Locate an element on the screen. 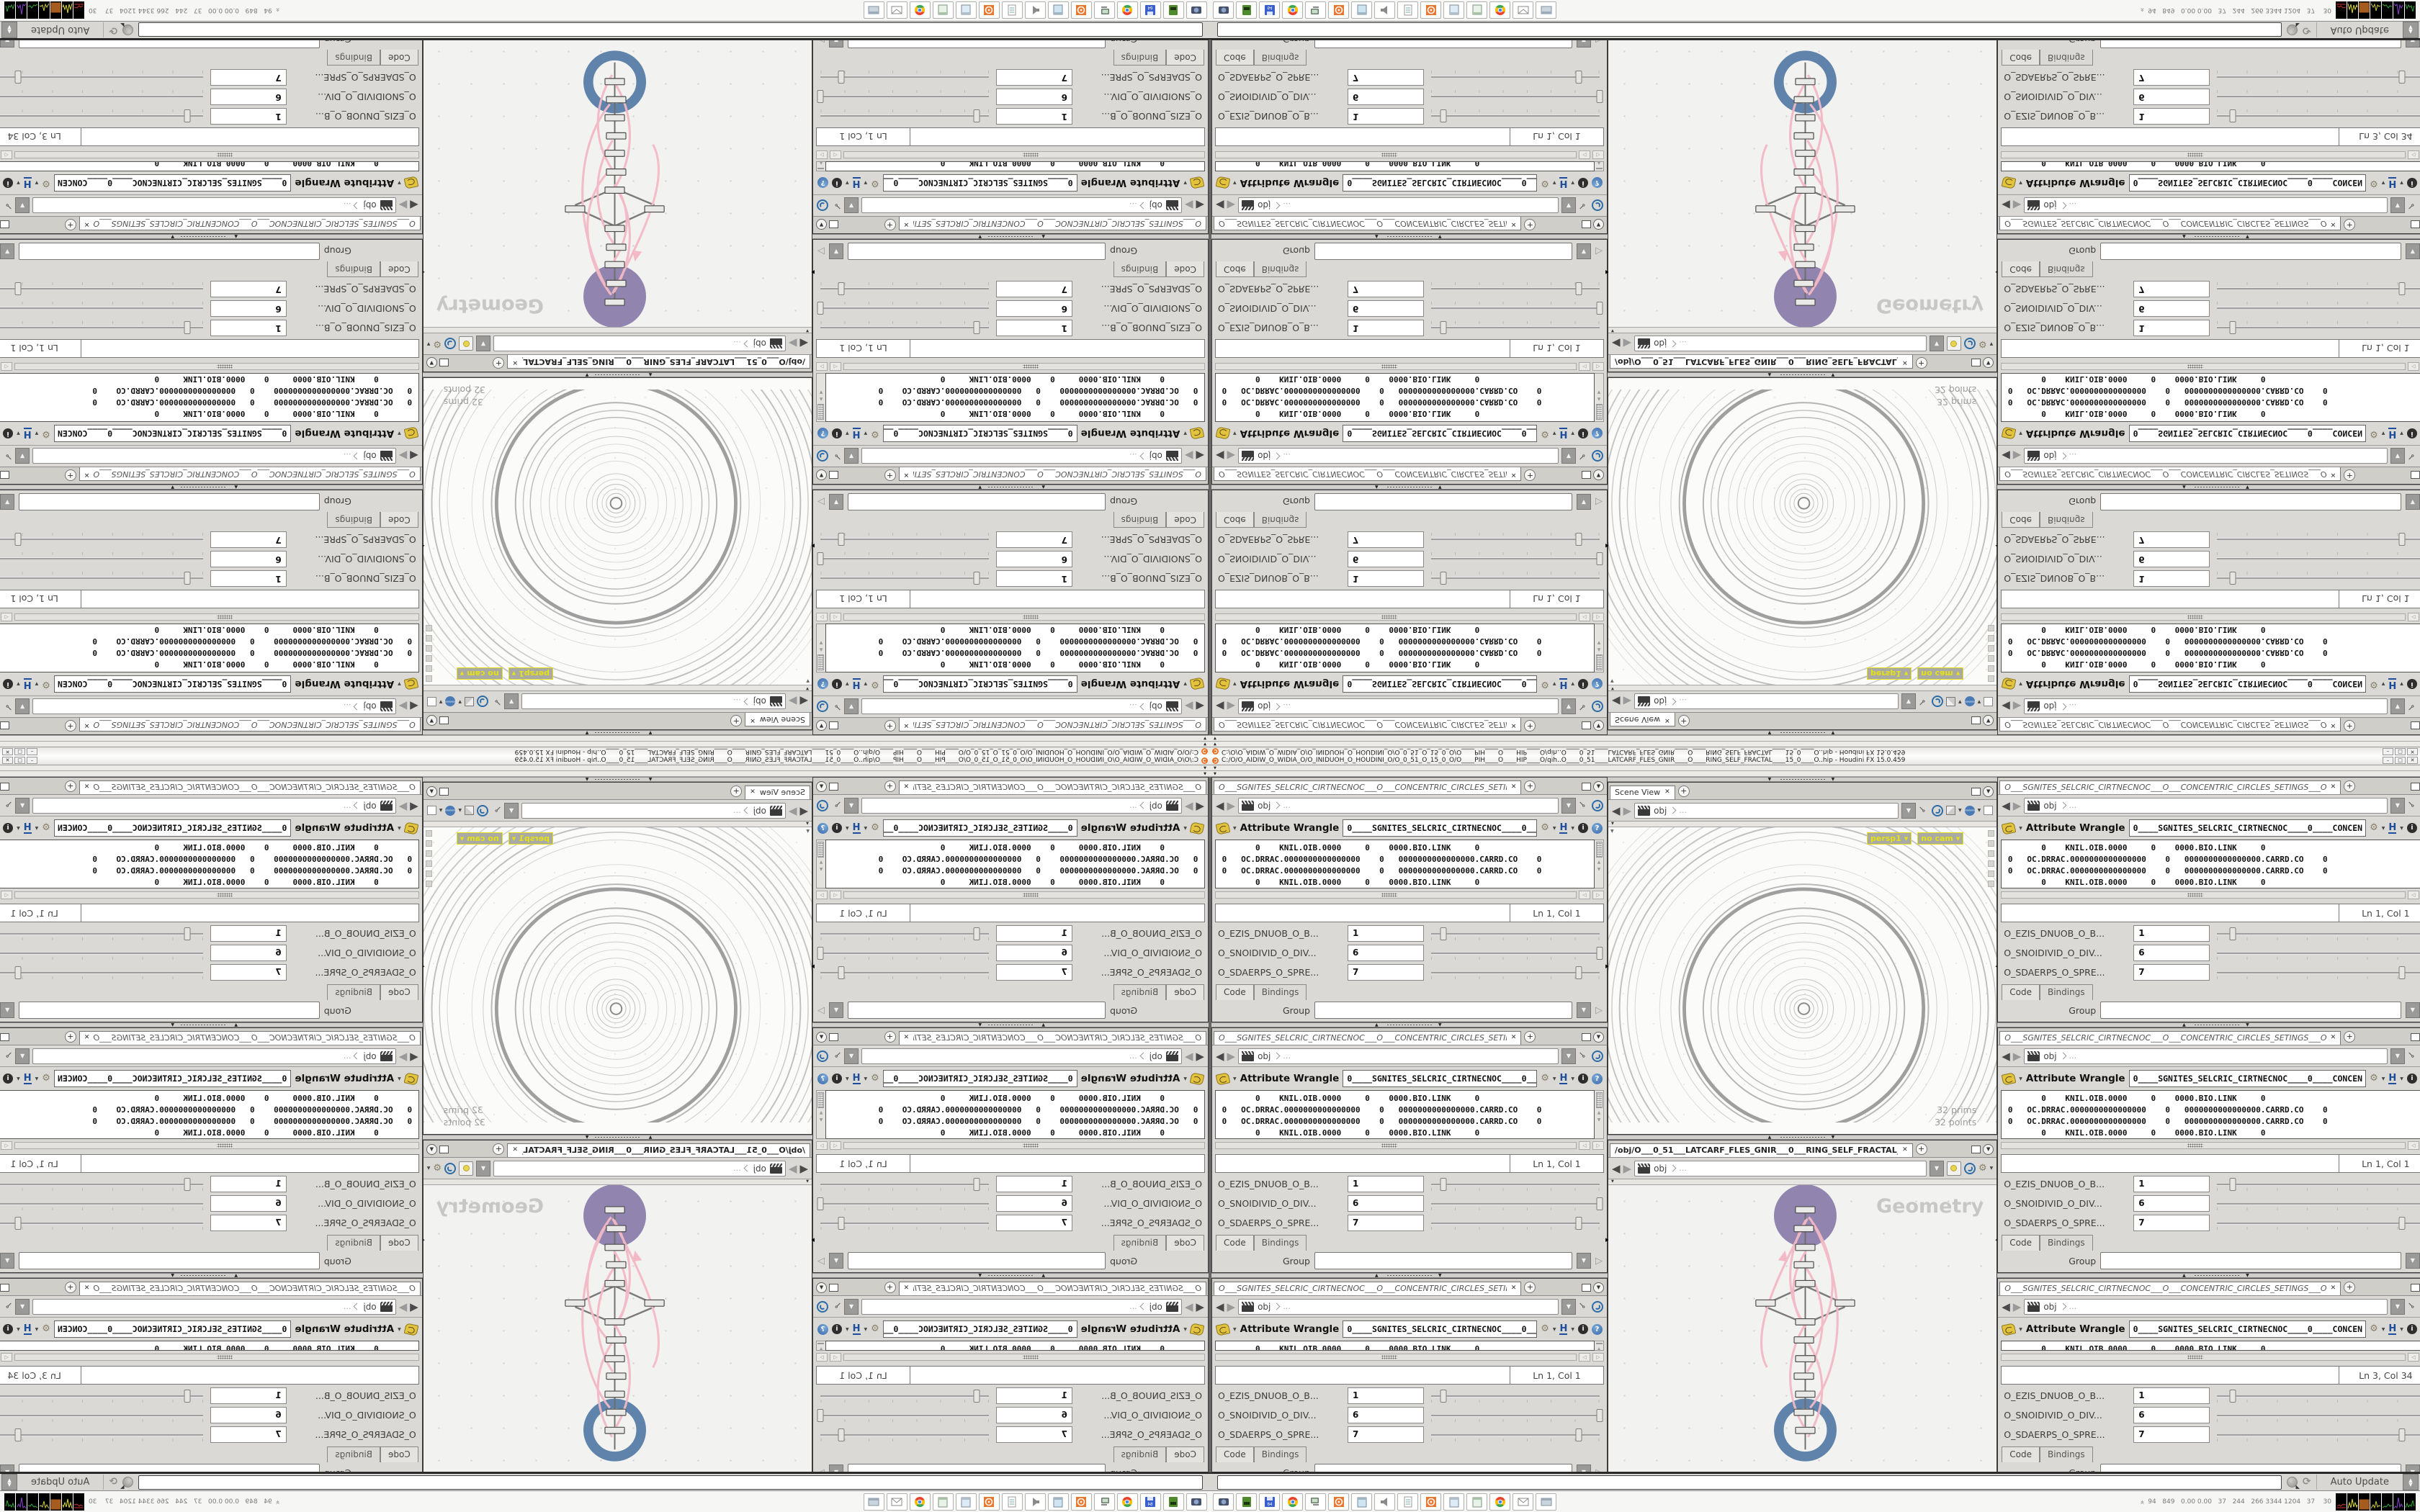 The image size is (2420, 1512). pane-menu-button: ▼ is located at coordinates (821, 1037).